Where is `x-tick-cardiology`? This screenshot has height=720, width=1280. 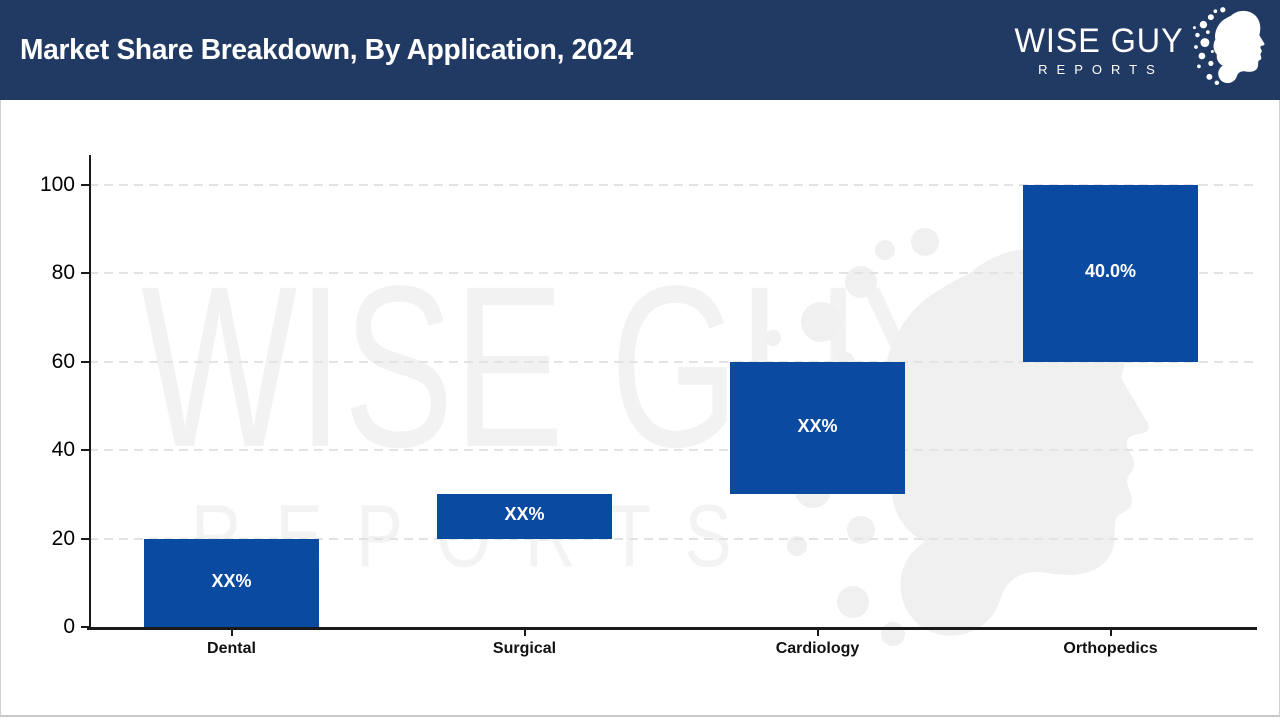
x-tick-cardiology is located at coordinates (817, 633).